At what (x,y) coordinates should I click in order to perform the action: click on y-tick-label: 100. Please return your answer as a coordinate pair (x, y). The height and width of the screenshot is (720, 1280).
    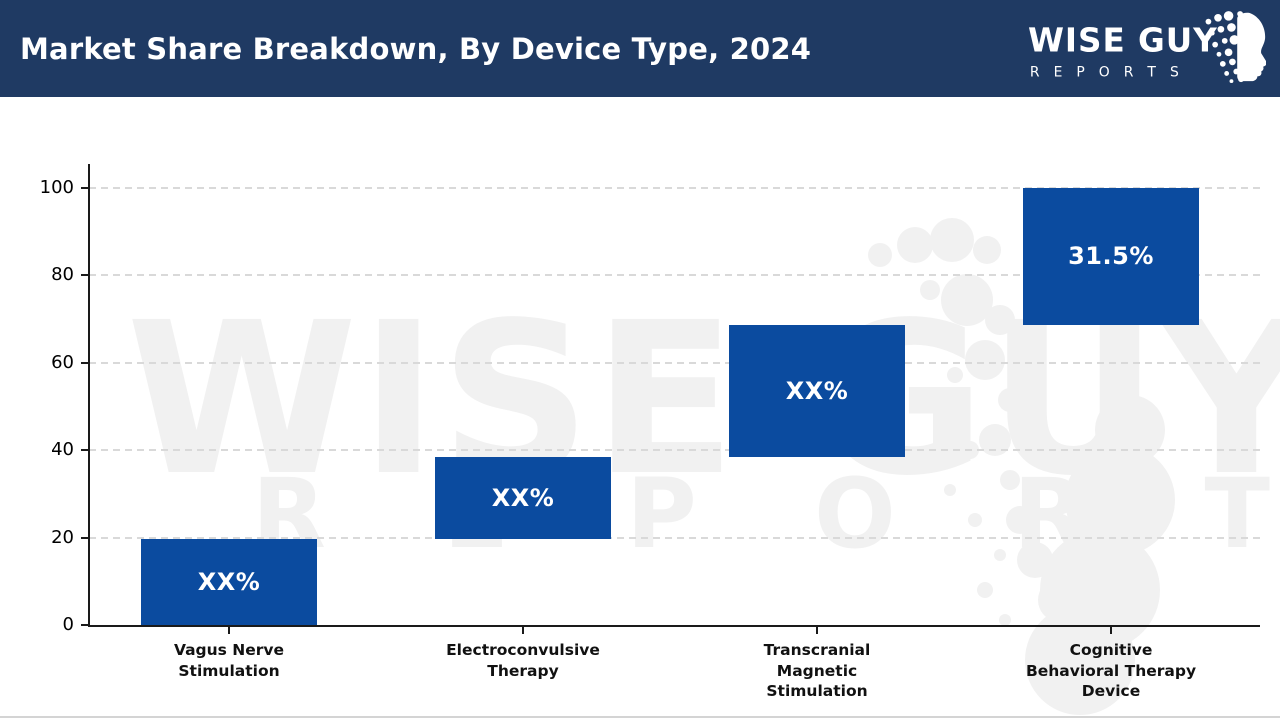
    Looking at the image, I should click on (56, 187).